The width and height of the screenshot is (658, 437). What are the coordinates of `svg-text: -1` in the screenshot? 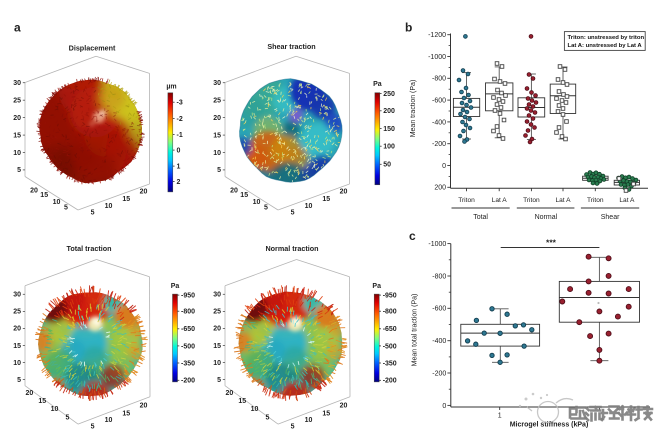 It's located at (180, 135).